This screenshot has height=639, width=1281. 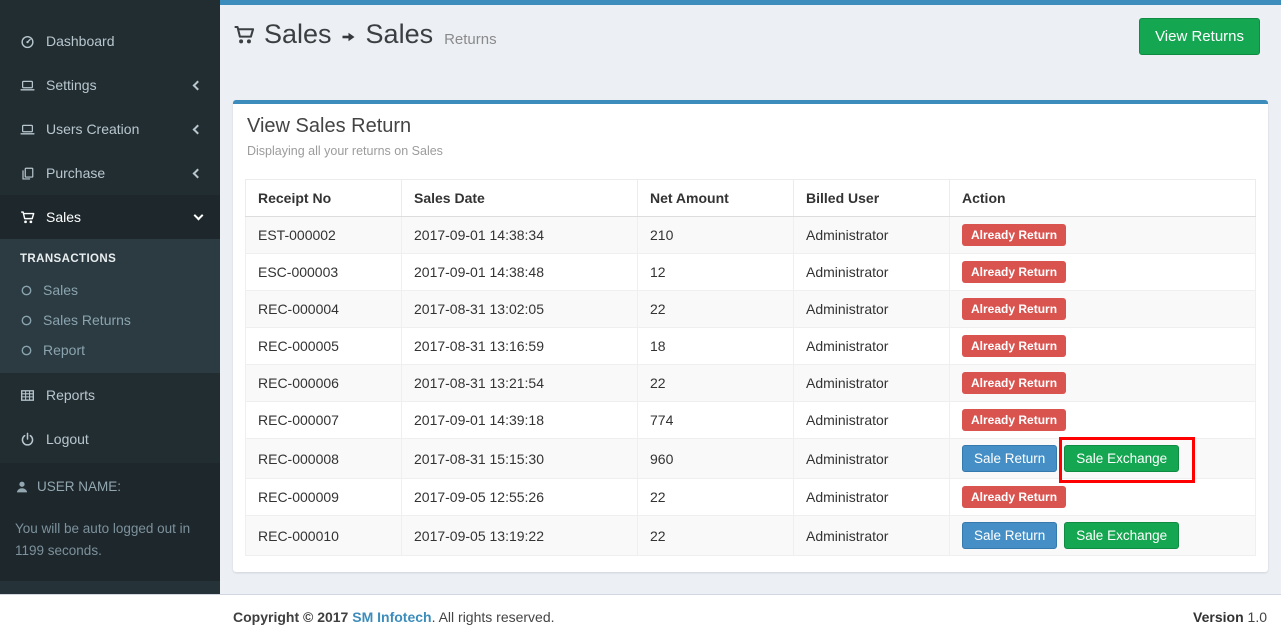 What do you see at coordinates (519, 198) in the screenshot?
I see `col-sales-date: Sales Date` at bounding box center [519, 198].